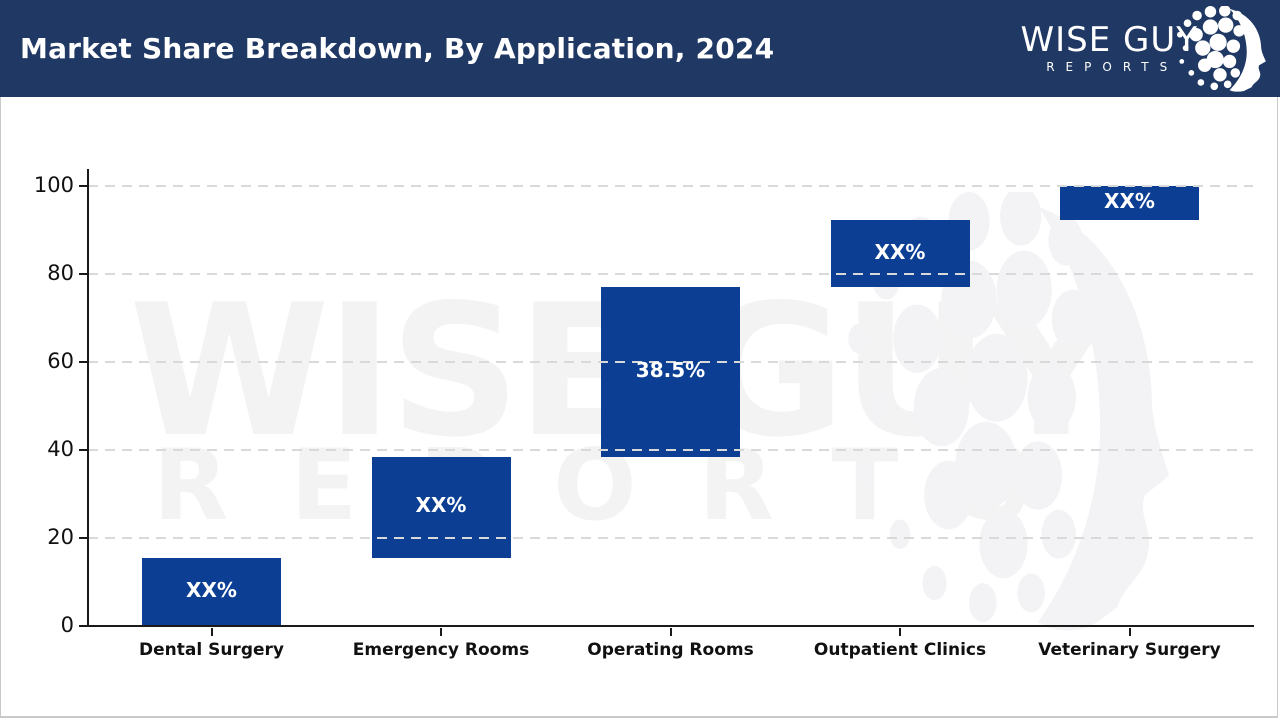 This screenshot has width=1280, height=720. I want to click on y-tick-label: 20, so click(60, 537).